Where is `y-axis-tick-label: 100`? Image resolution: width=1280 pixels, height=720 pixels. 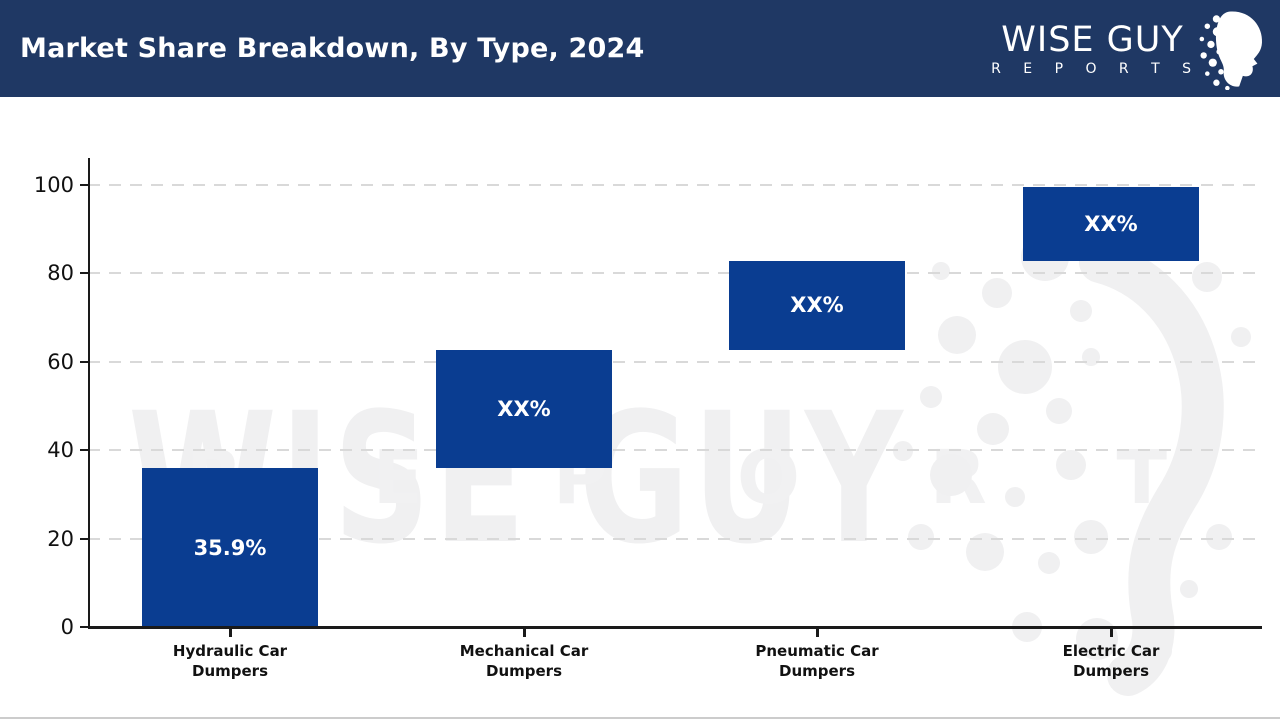 y-axis-tick-label: 100 is located at coordinates (53, 185).